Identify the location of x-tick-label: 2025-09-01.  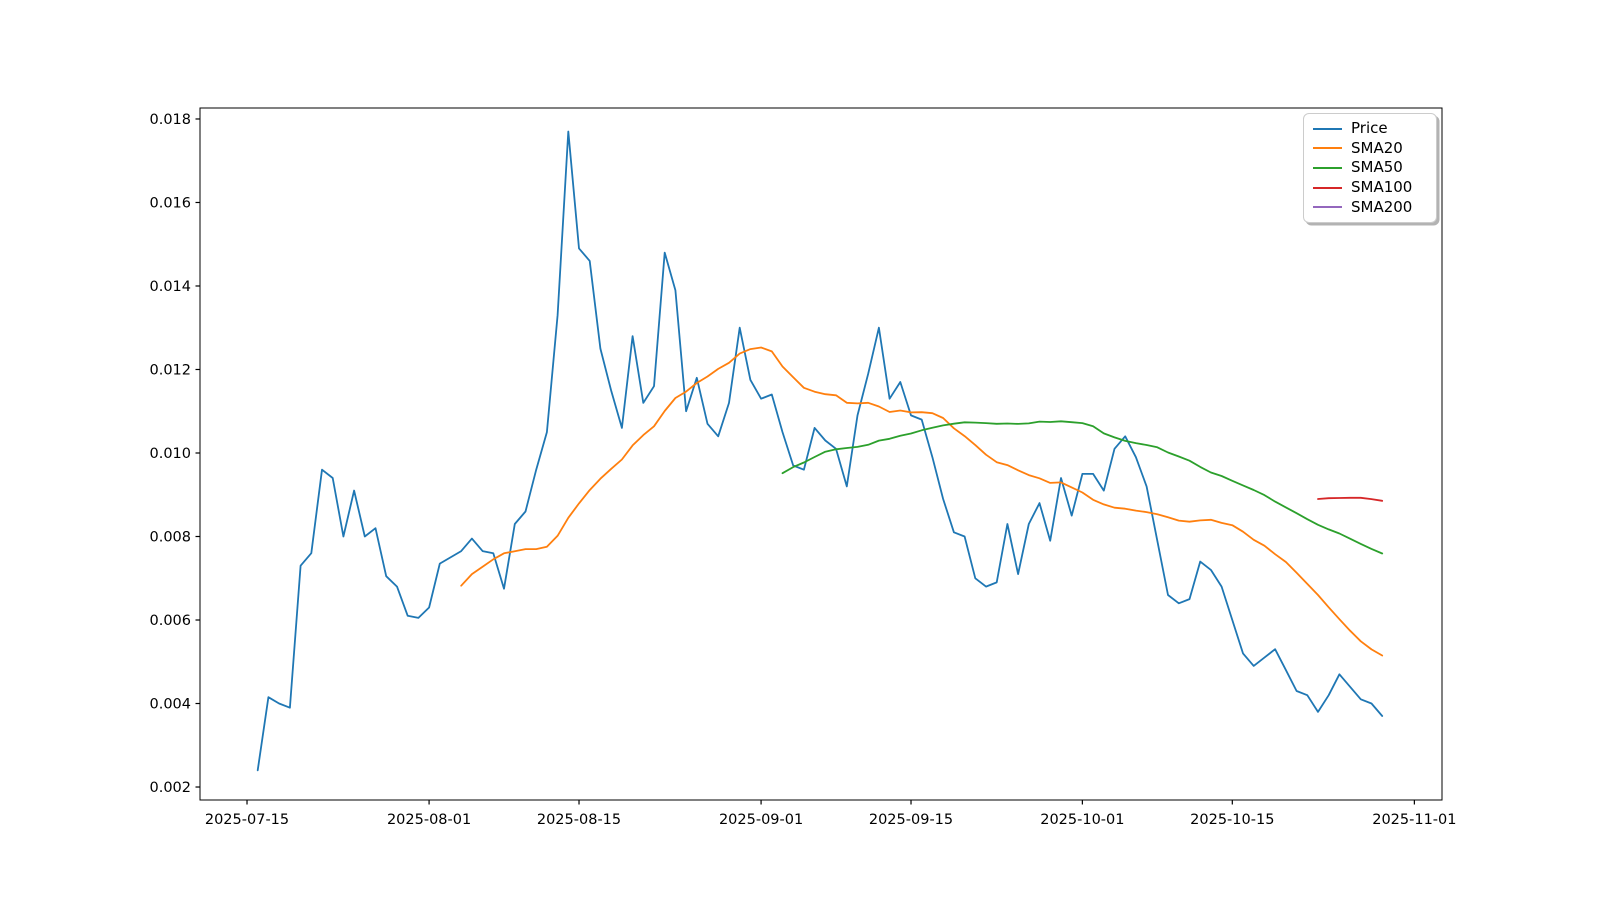
(761, 820).